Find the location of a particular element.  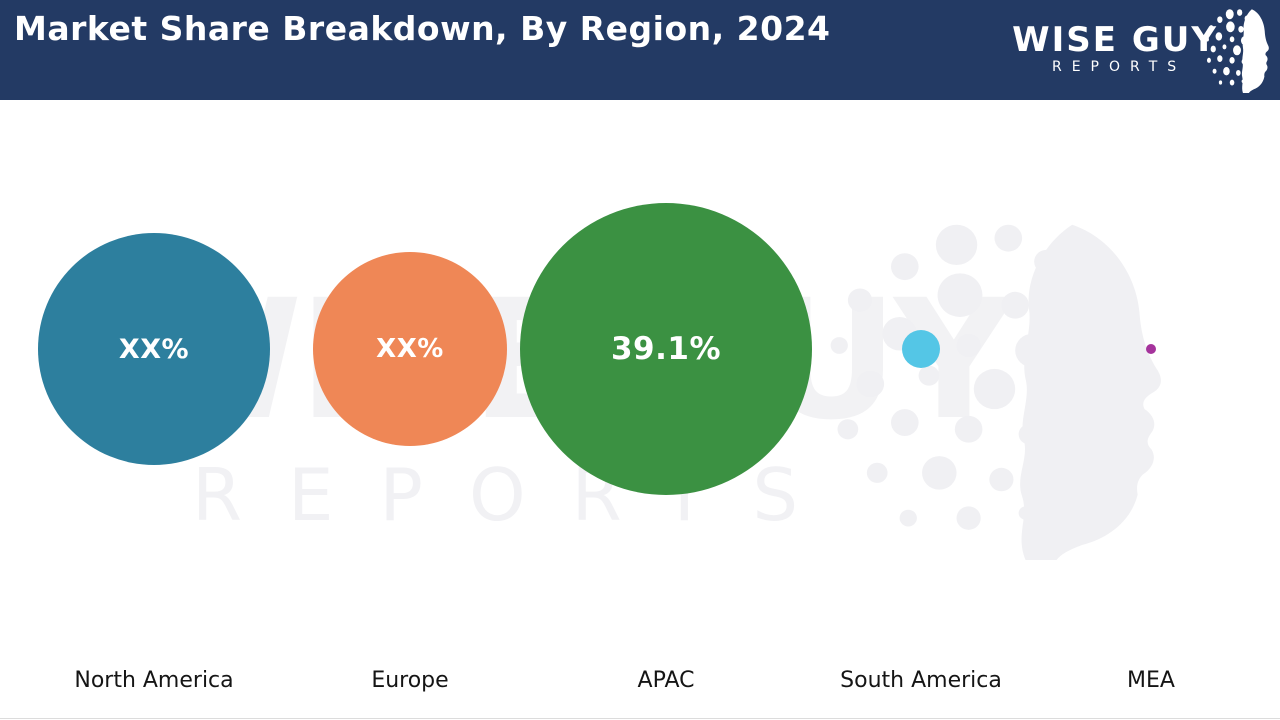

logo-text: WISE GUY REPORTS is located at coordinates (1115, 47).